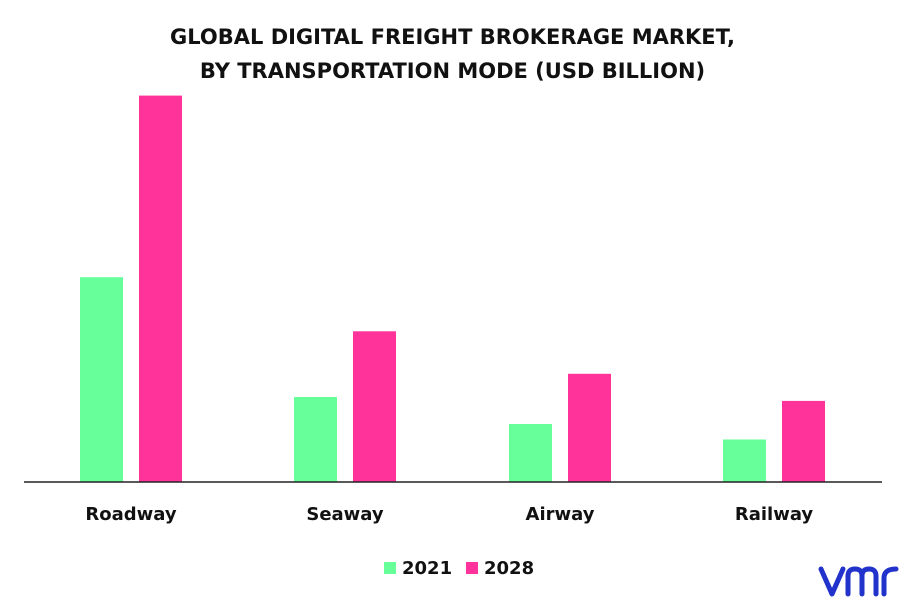 Image resolution: width=905 pixels, height=602 pixels. I want to click on legend-label-2028: 2028, so click(509, 568).